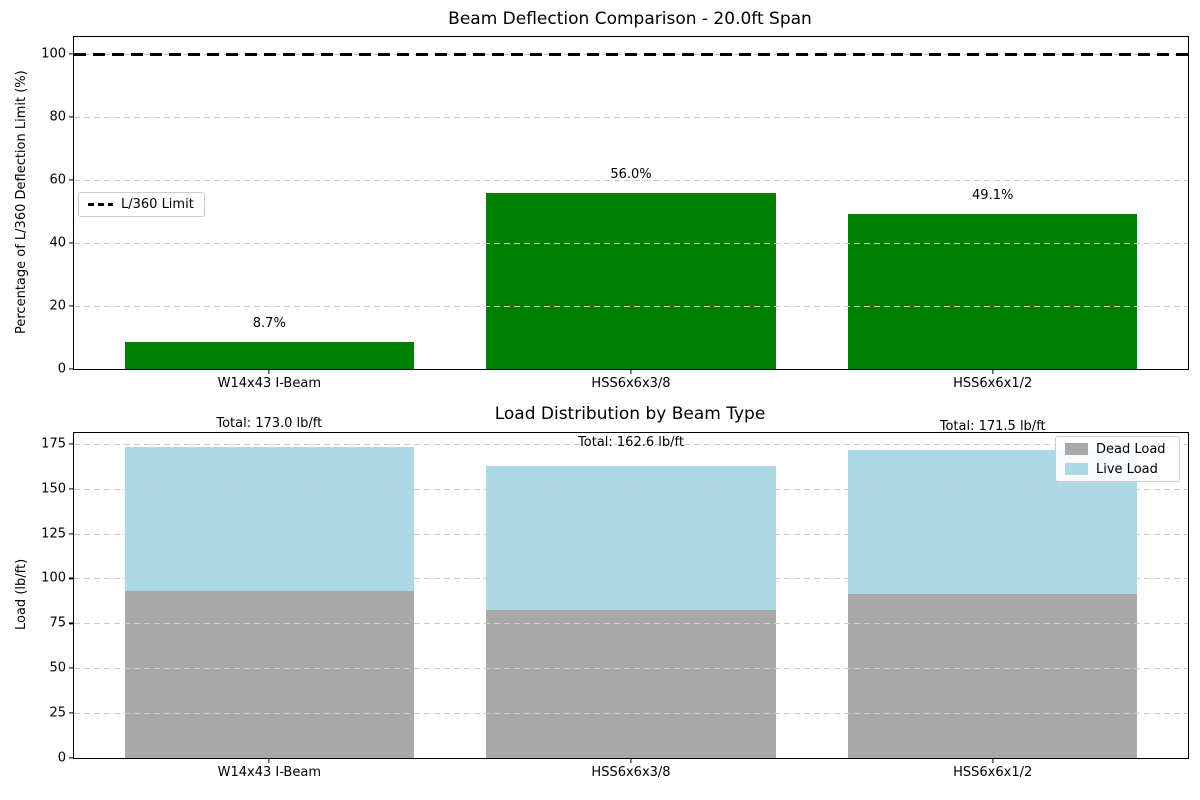  Describe the element at coordinates (993, 196) in the screenshot. I see `bar-value-label: 49.1%` at that location.